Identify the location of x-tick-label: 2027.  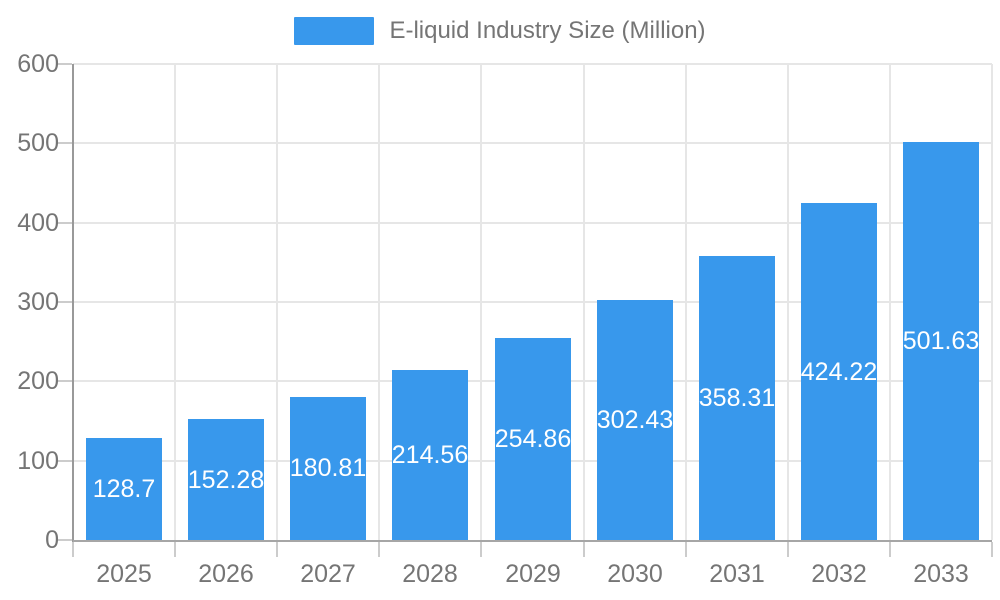
(328, 574).